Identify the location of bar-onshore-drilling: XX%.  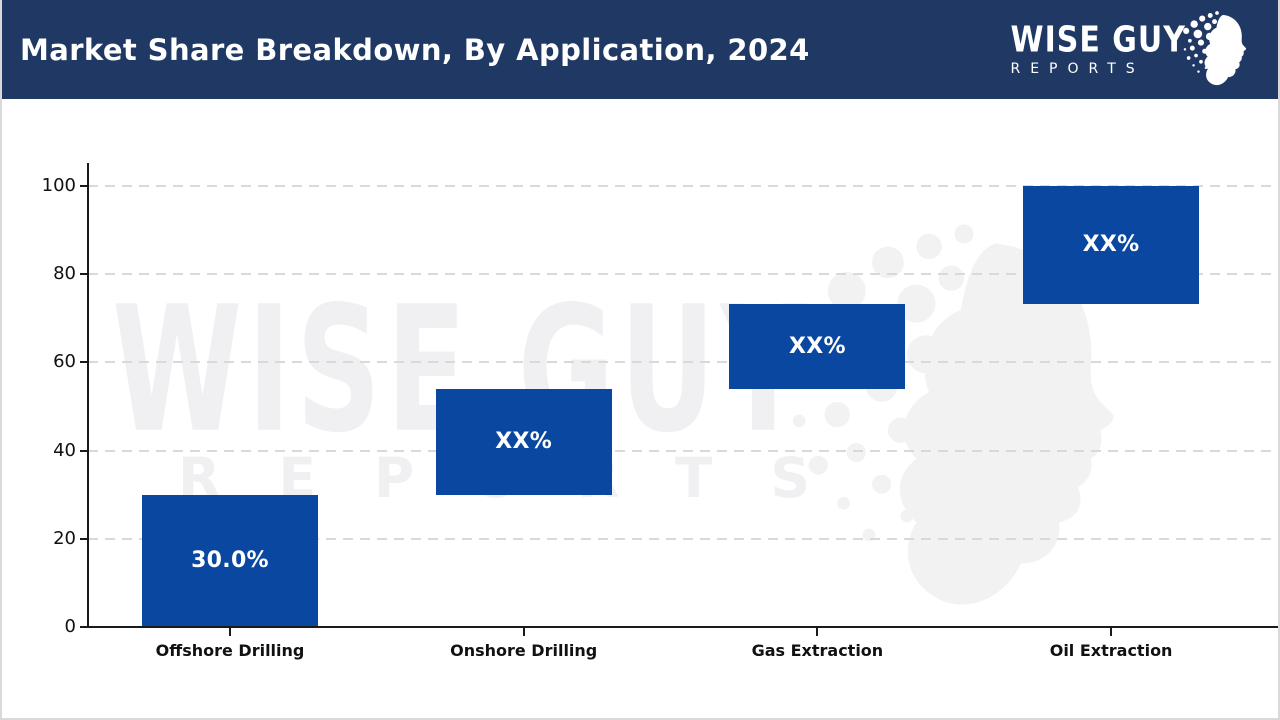
(523, 441).